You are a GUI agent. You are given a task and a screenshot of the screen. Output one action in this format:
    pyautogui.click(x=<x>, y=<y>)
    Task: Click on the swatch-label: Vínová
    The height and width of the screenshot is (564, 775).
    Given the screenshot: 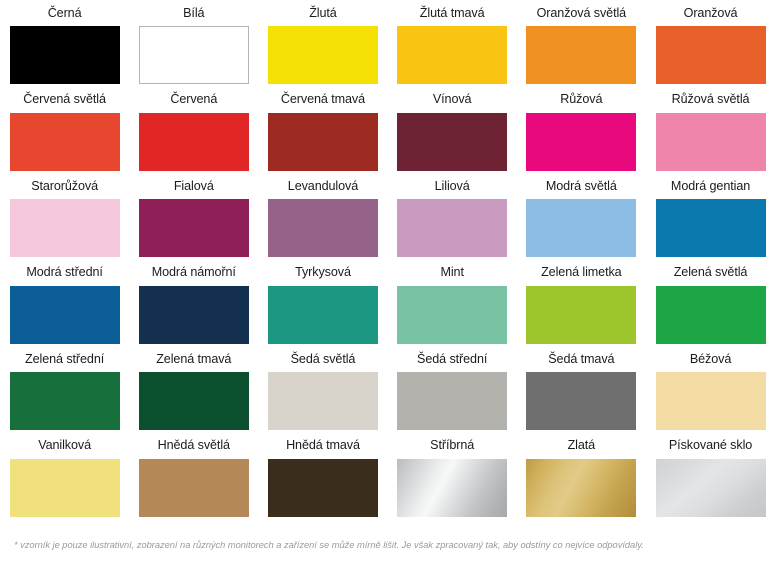 What is the action you would take?
    pyautogui.click(x=452, y=99)
    